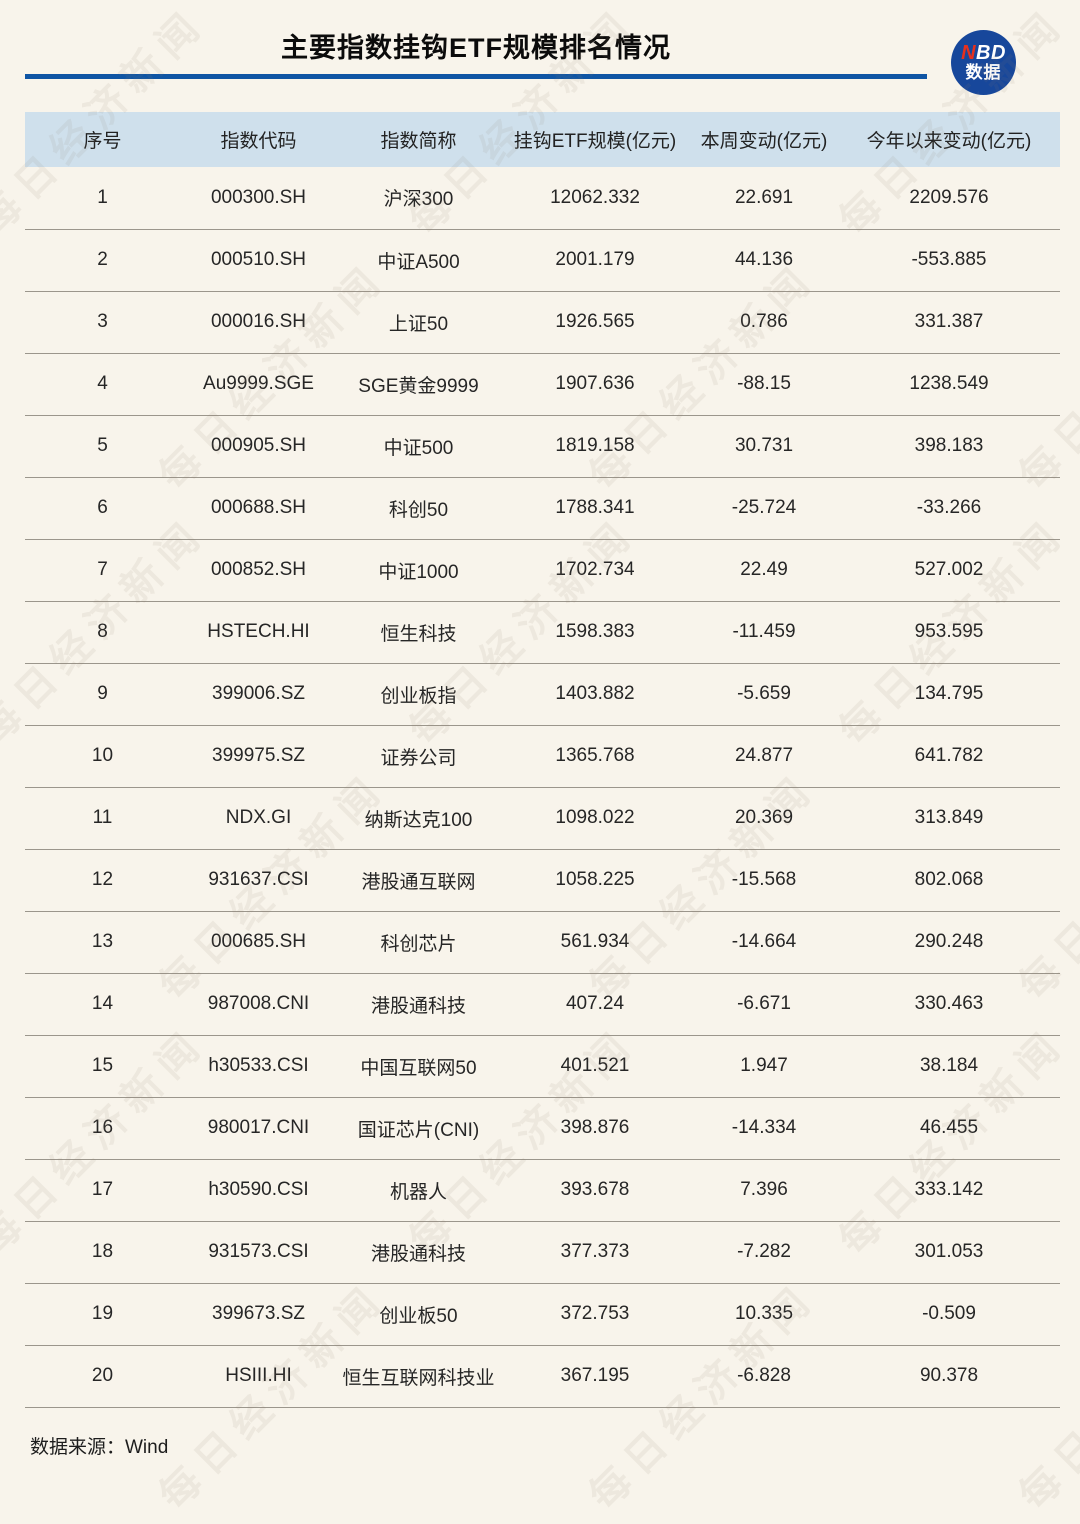 The height and width of the screenshot is (1524, 1080). Describe the element at coordinates (949, 818) in the screenshot. I see `cell-ytd-change: 313.849` at that location.